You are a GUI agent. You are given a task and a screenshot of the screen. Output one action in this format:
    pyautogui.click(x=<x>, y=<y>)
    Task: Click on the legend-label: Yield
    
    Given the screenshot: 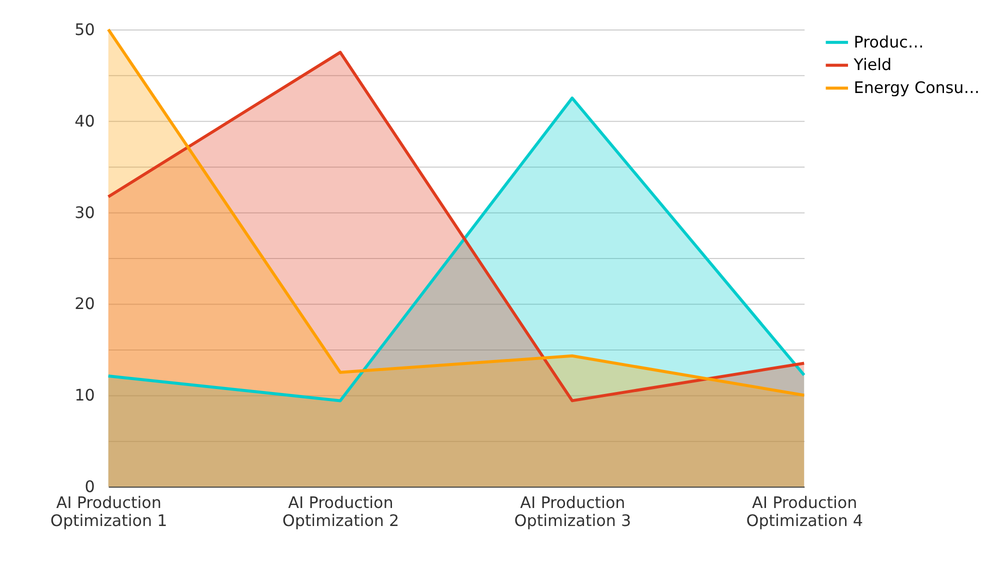 What is the action you would take?
    pyautogui.click(x=872, y=64)
    